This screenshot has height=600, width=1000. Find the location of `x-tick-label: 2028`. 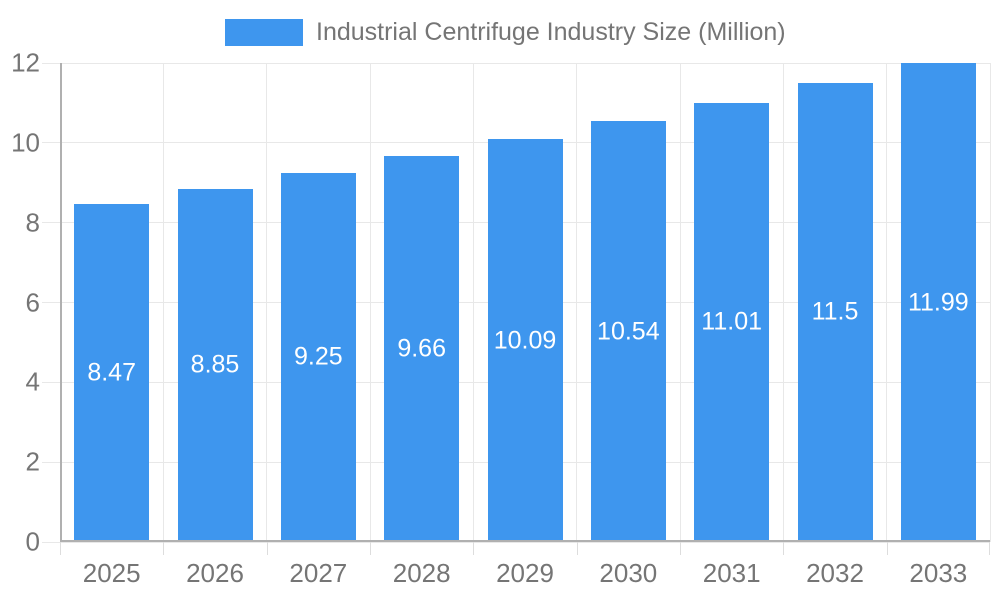

x-tick-label: 2028 is located at coordinates (421, 573).